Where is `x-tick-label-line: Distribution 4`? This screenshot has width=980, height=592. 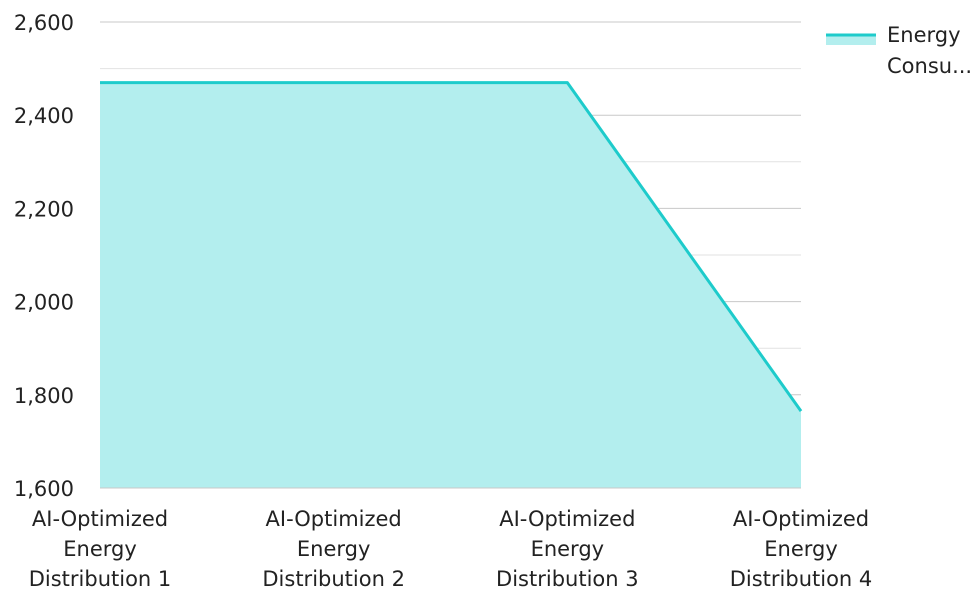 x-tick-label-line: Distribution 4 is located at coordinates (801, 579).